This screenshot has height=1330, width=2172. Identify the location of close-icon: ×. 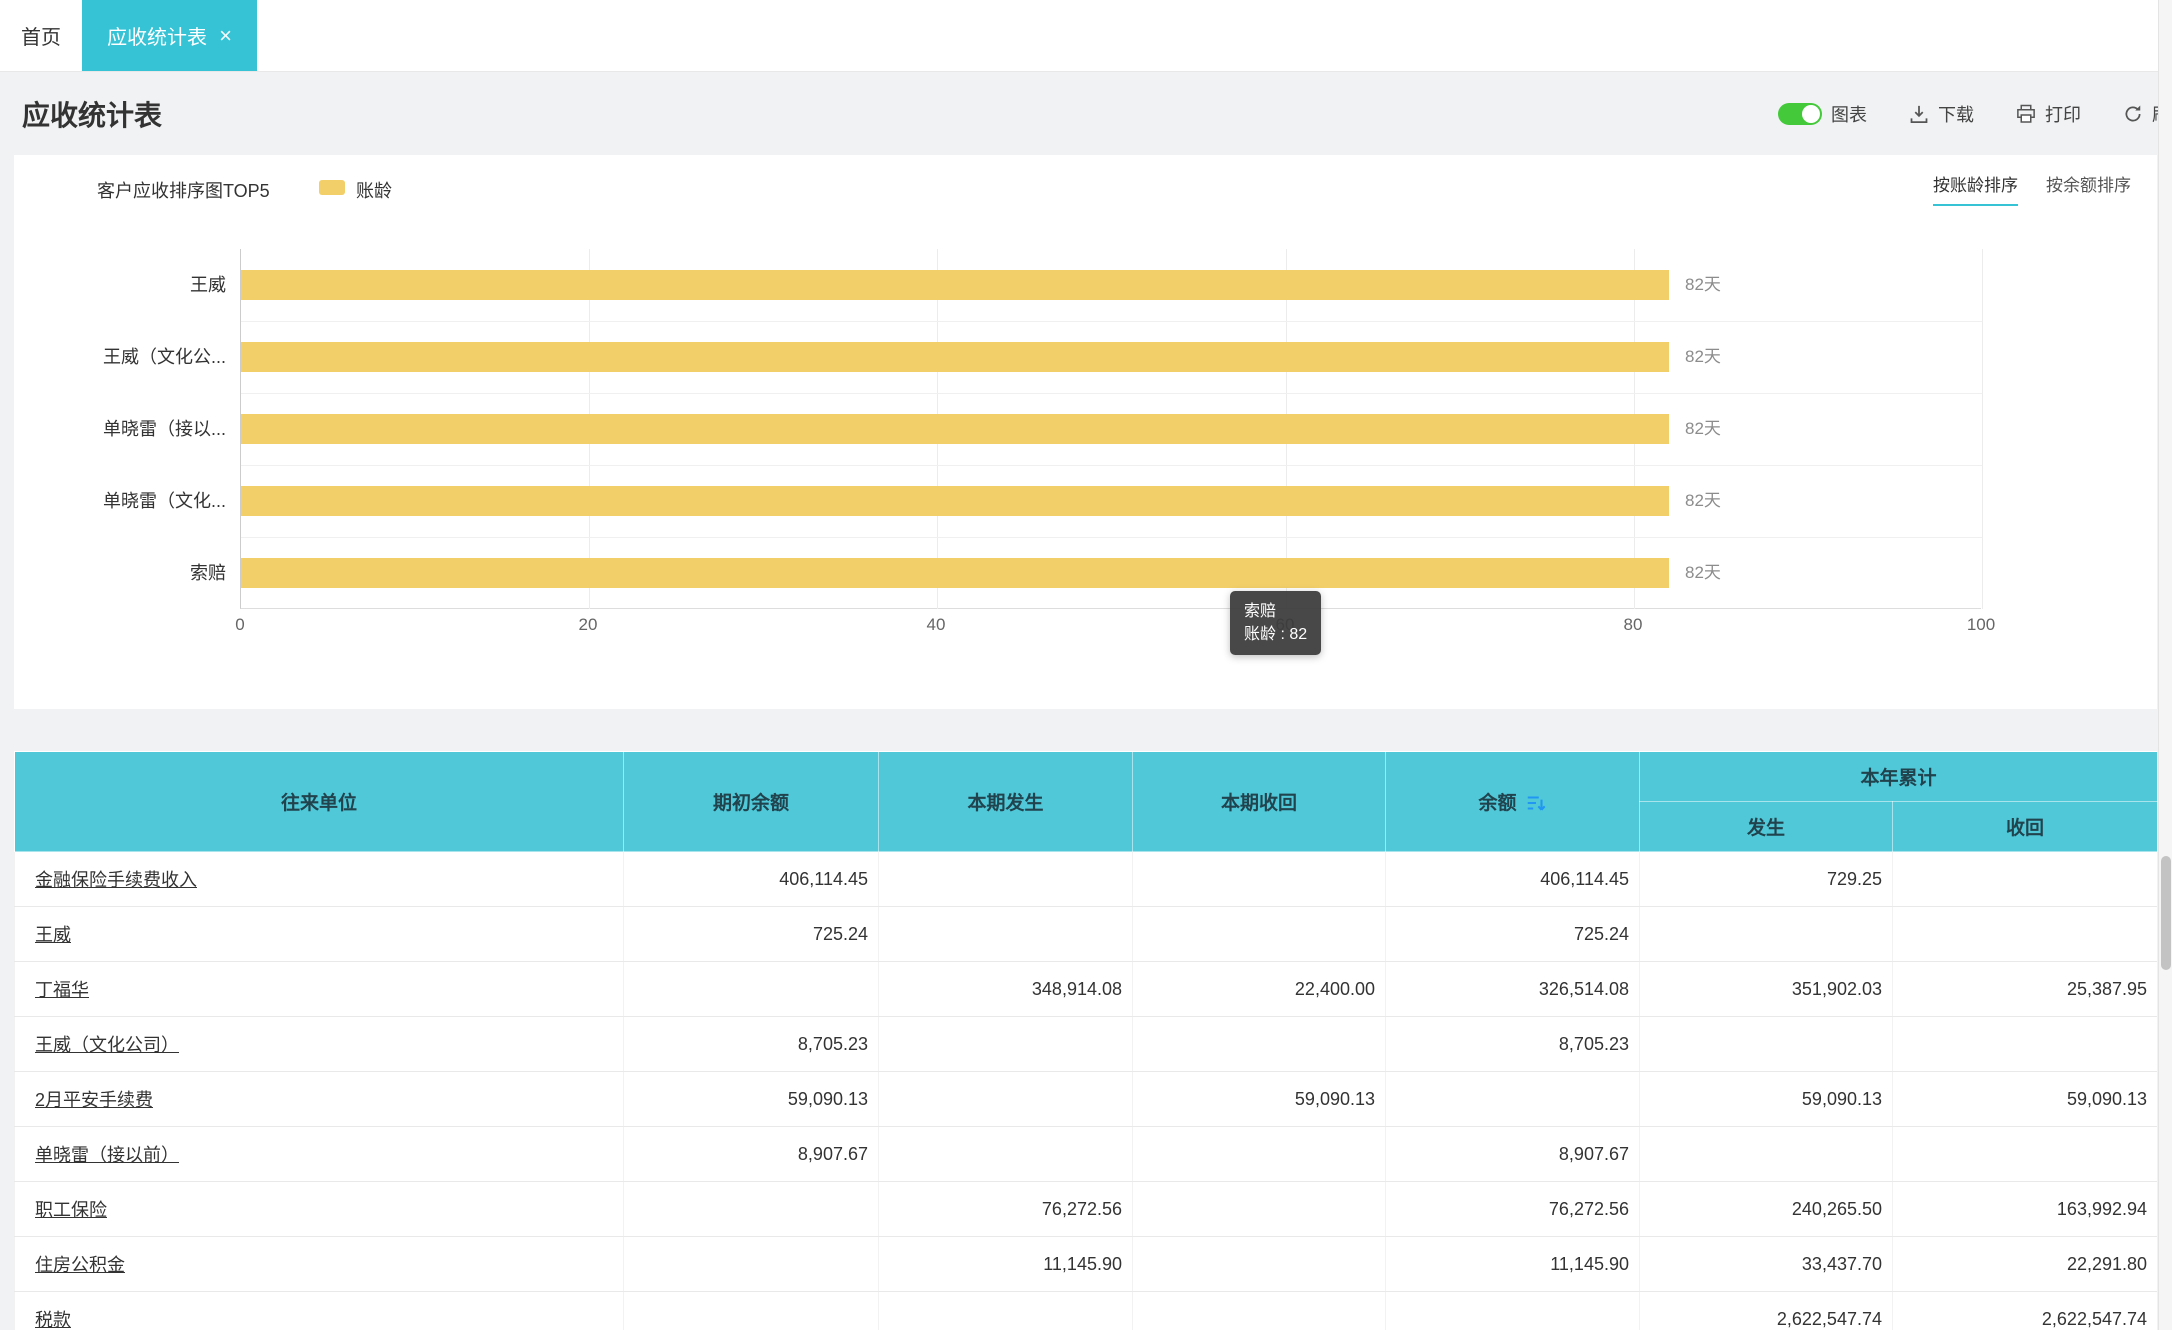
(225, 35).